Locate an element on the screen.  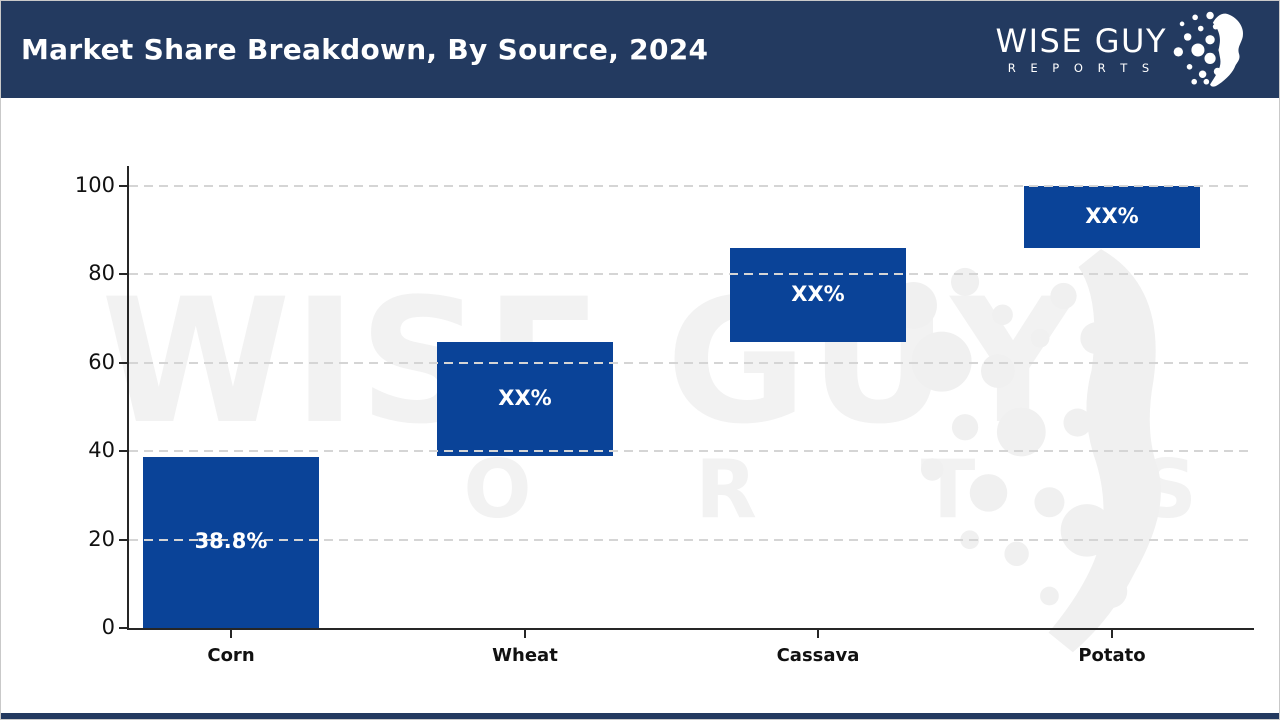
bar-value-label-potato: XX% is located at coordinates (1112, 215).